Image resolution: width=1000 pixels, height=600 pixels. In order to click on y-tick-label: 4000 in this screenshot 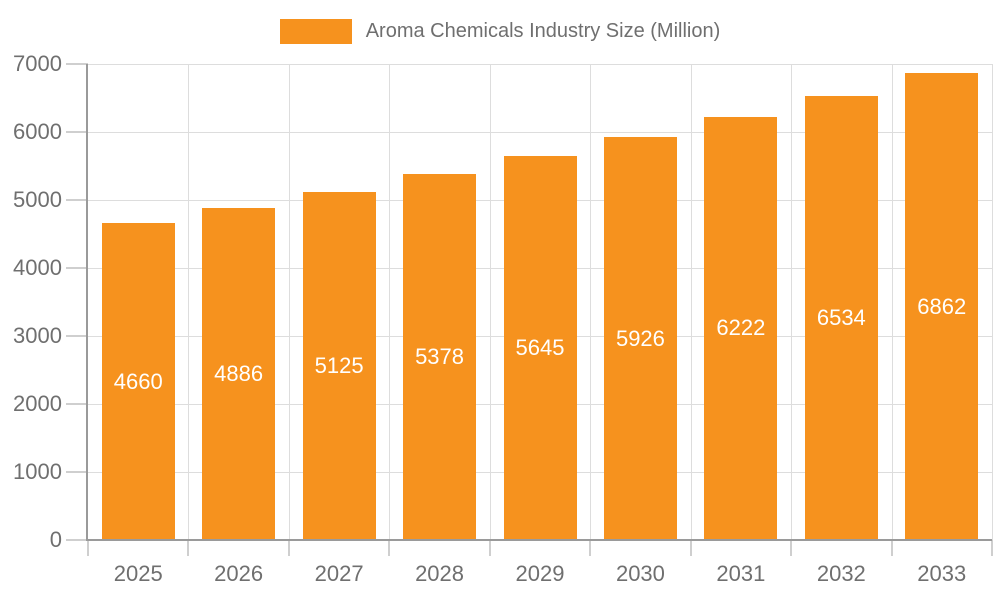, I will do `click(37, 267)`.